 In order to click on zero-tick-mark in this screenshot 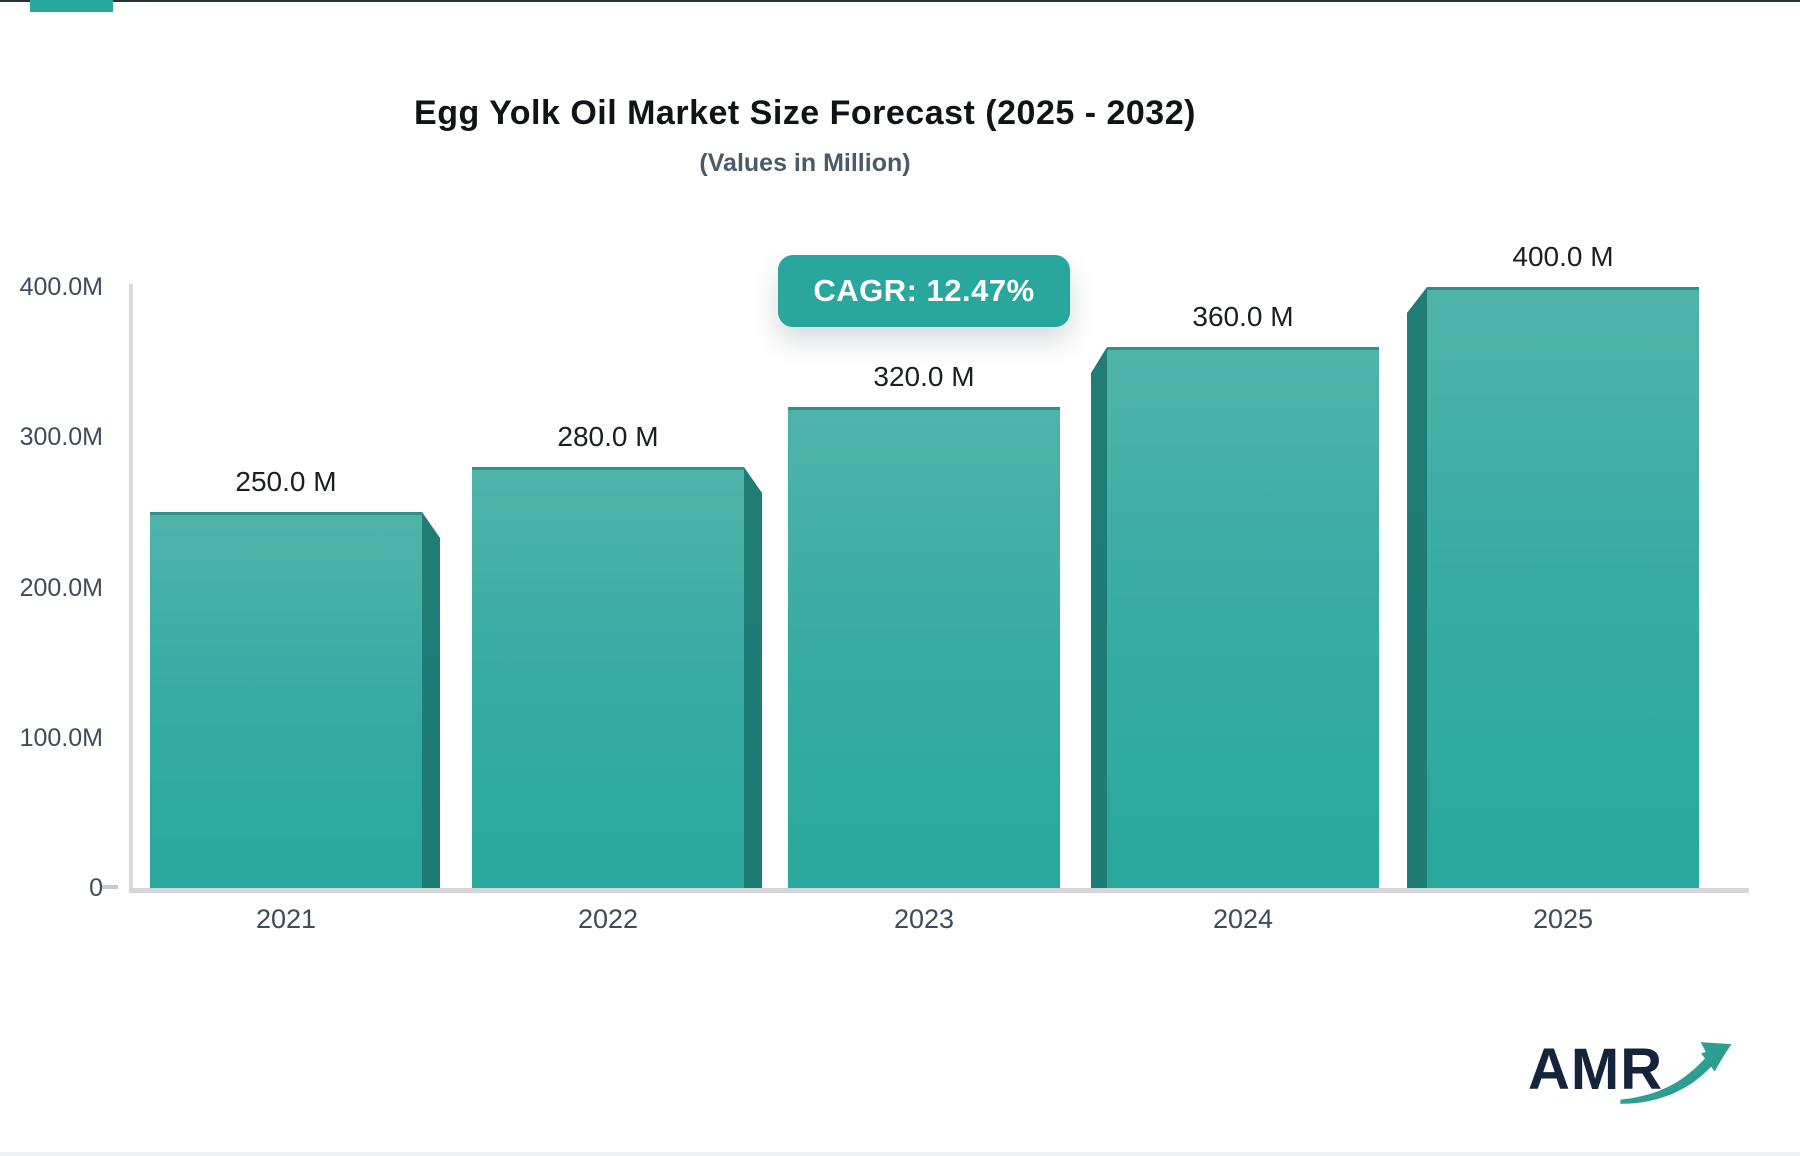, I will do `click(109, 887)`.